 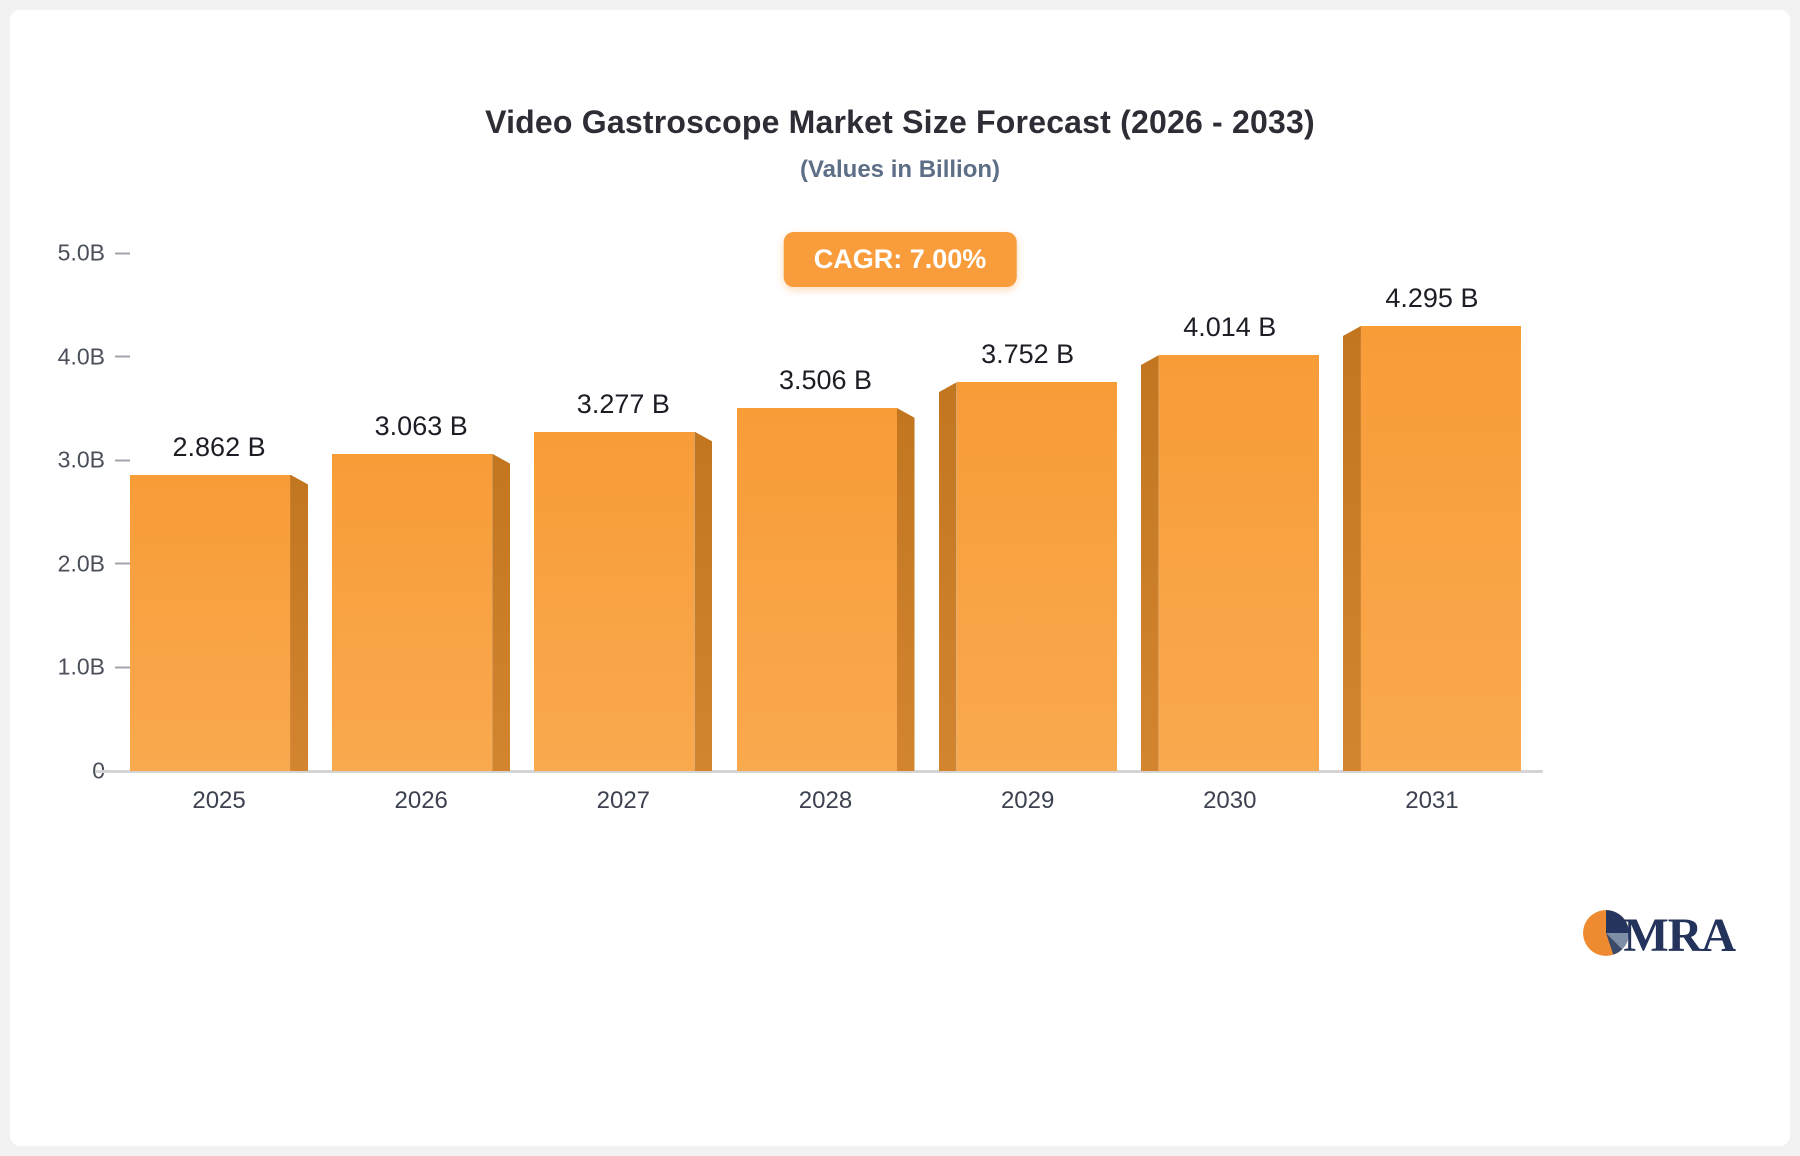 What do you see at coordinates (219, 446) in the screenshot?
I see `bar-value-label: 2.862 B` at bounding box center [219, 446].